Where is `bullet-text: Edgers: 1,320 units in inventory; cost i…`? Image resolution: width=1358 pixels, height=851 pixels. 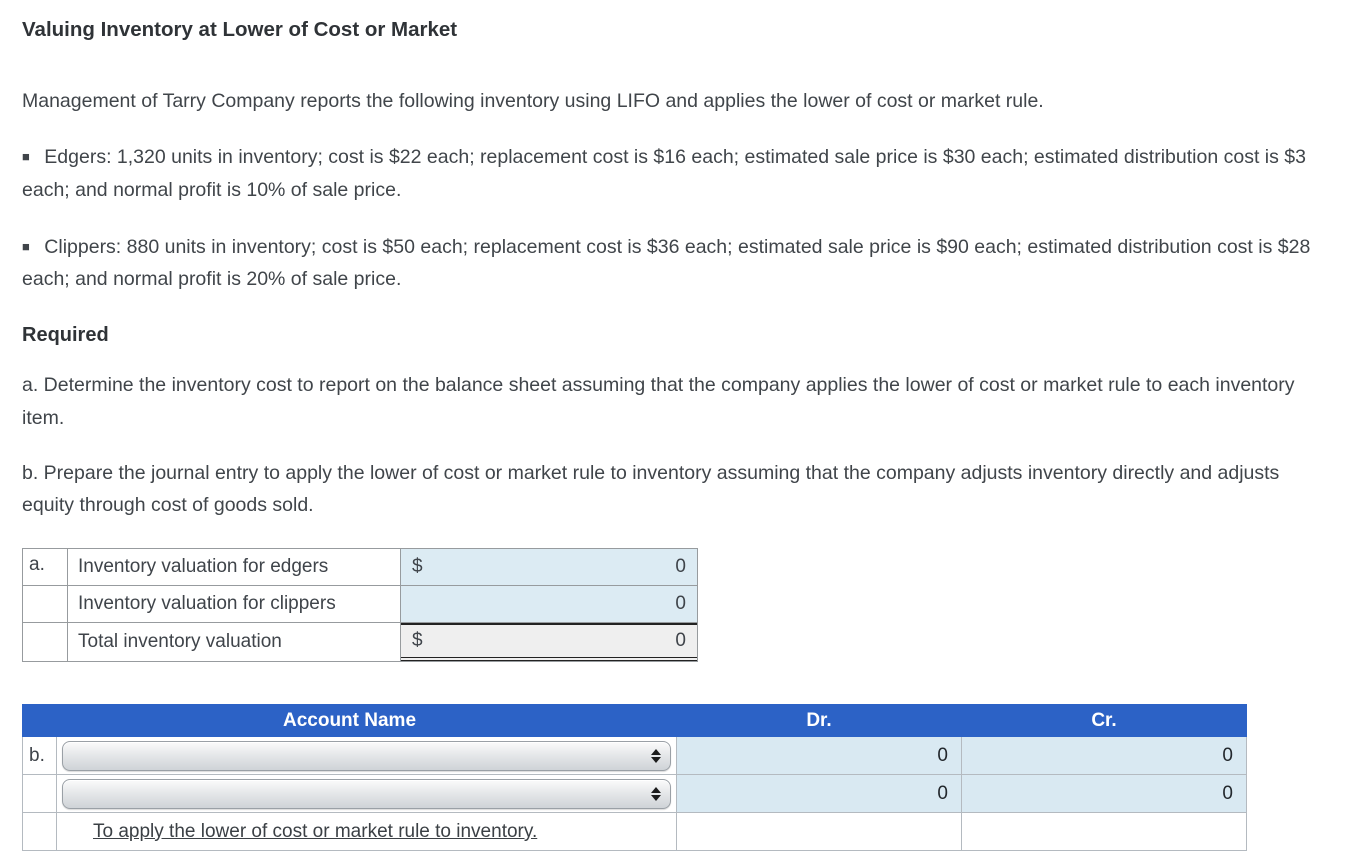 bullet-text: Edgers: 1,320 units in inventory; cost i… is located at coordinates (664, 173).